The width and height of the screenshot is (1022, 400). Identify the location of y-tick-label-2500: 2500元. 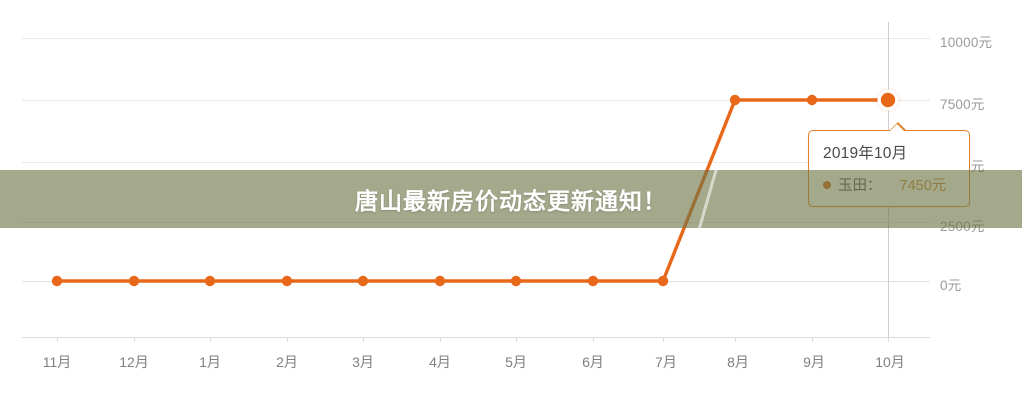
(962, 226).